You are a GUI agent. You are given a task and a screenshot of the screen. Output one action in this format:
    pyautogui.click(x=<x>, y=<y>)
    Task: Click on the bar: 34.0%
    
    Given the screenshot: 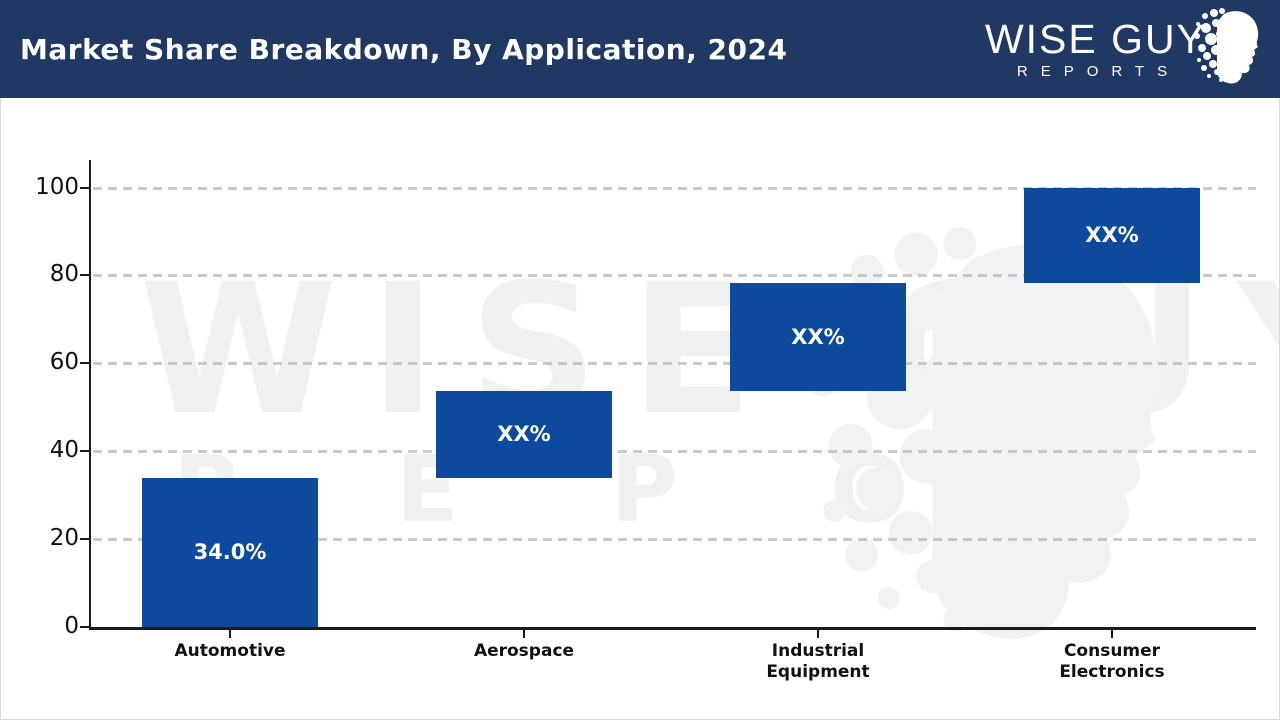 What is the action you would take?
    pyautogui.click(x=230, y=552)
    